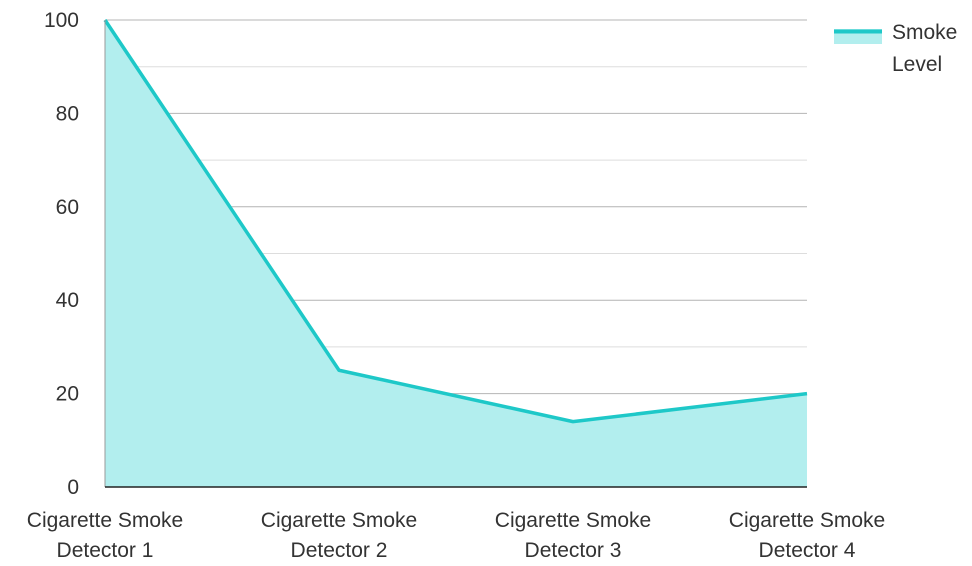 The height and width of the screenshot is (566, 972). Describe the element at coordinates (924, 48) in the screenshot. I see `legend-label-smoke-level: Smoke Level` at that location.